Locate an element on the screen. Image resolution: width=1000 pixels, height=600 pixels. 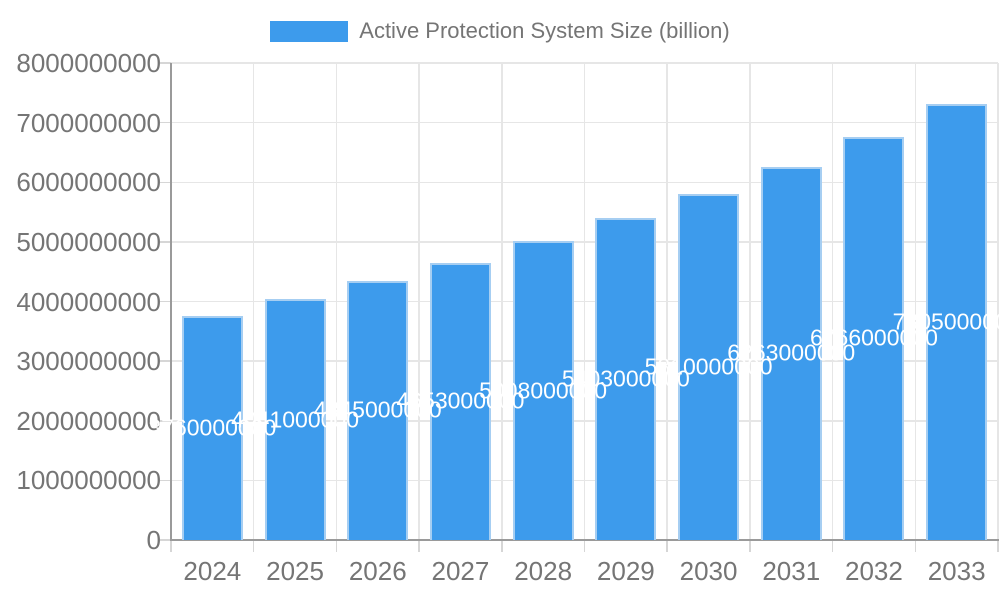
bar-2026 is located at coordinates (378, 410).